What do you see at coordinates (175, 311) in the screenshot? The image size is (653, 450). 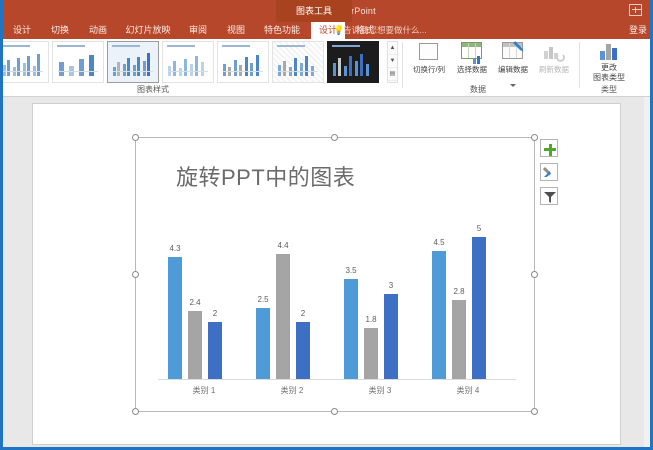 I see `bar-s1-c1: 4.3` at bounding box center [175, 311].